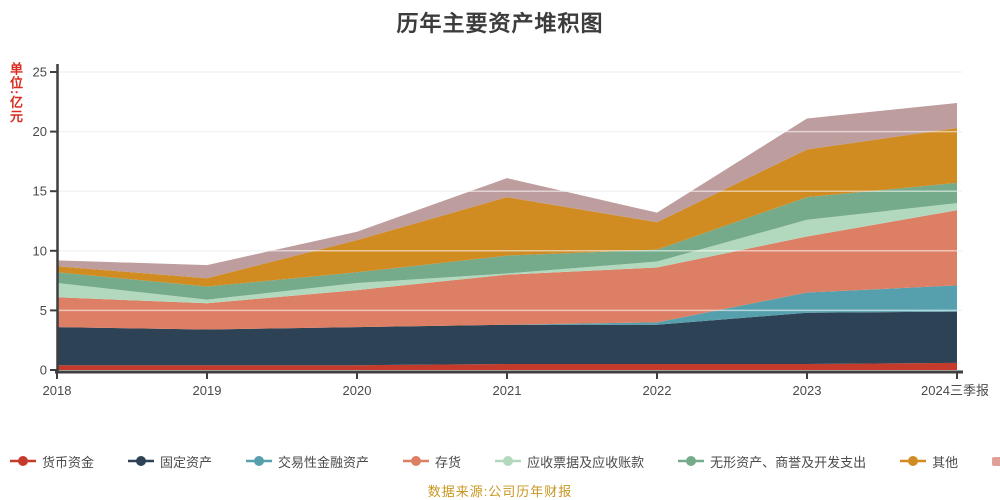  Describe the element at coordinates (15, 93) in the screenshot. I see `y-axis-unit-label: 单位:亿元` at that location.